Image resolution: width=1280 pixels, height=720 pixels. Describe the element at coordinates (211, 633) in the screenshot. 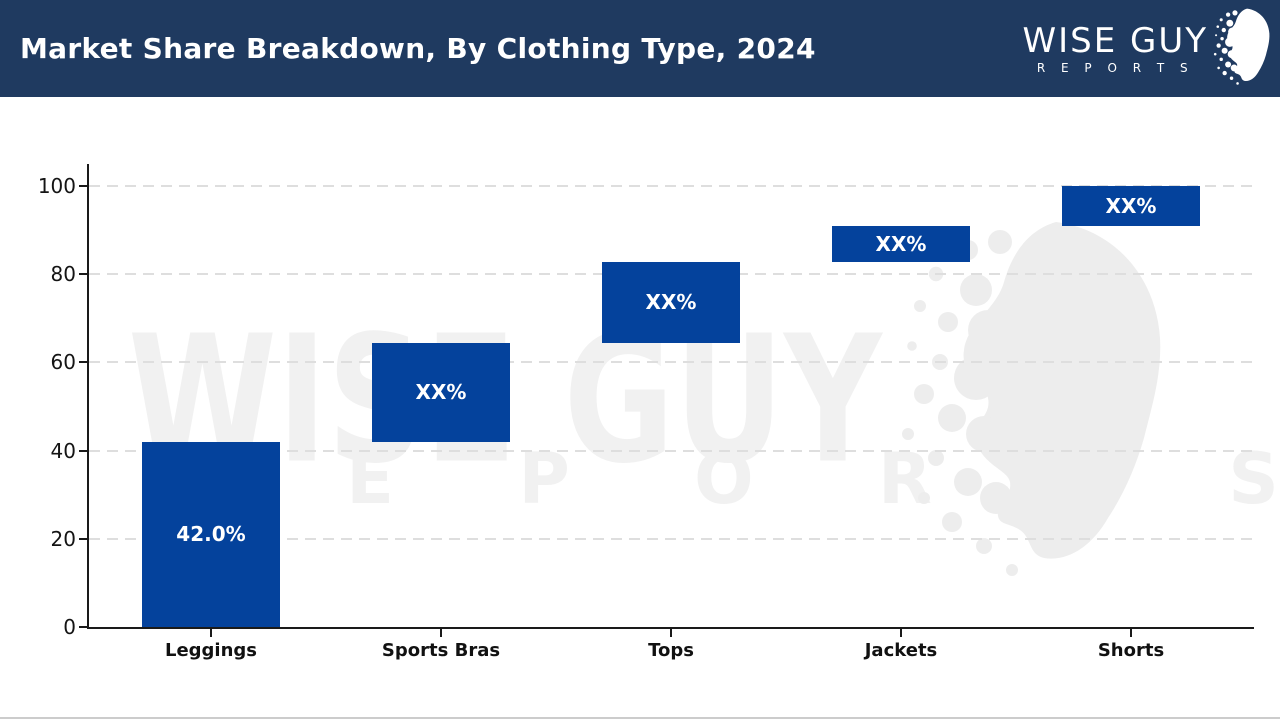

I see `x-tickmark-leggings` at that location.